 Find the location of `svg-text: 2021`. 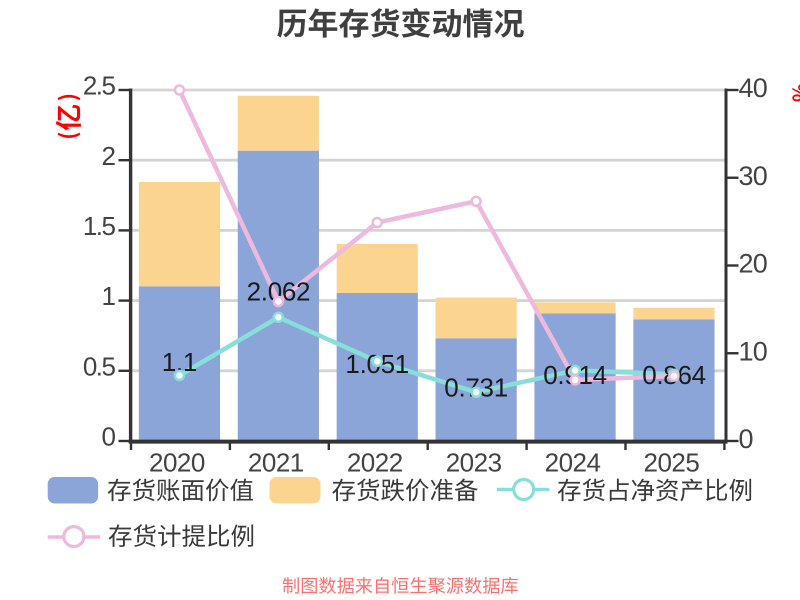

svg-text: 2021 is located at coordinates (276, 463).